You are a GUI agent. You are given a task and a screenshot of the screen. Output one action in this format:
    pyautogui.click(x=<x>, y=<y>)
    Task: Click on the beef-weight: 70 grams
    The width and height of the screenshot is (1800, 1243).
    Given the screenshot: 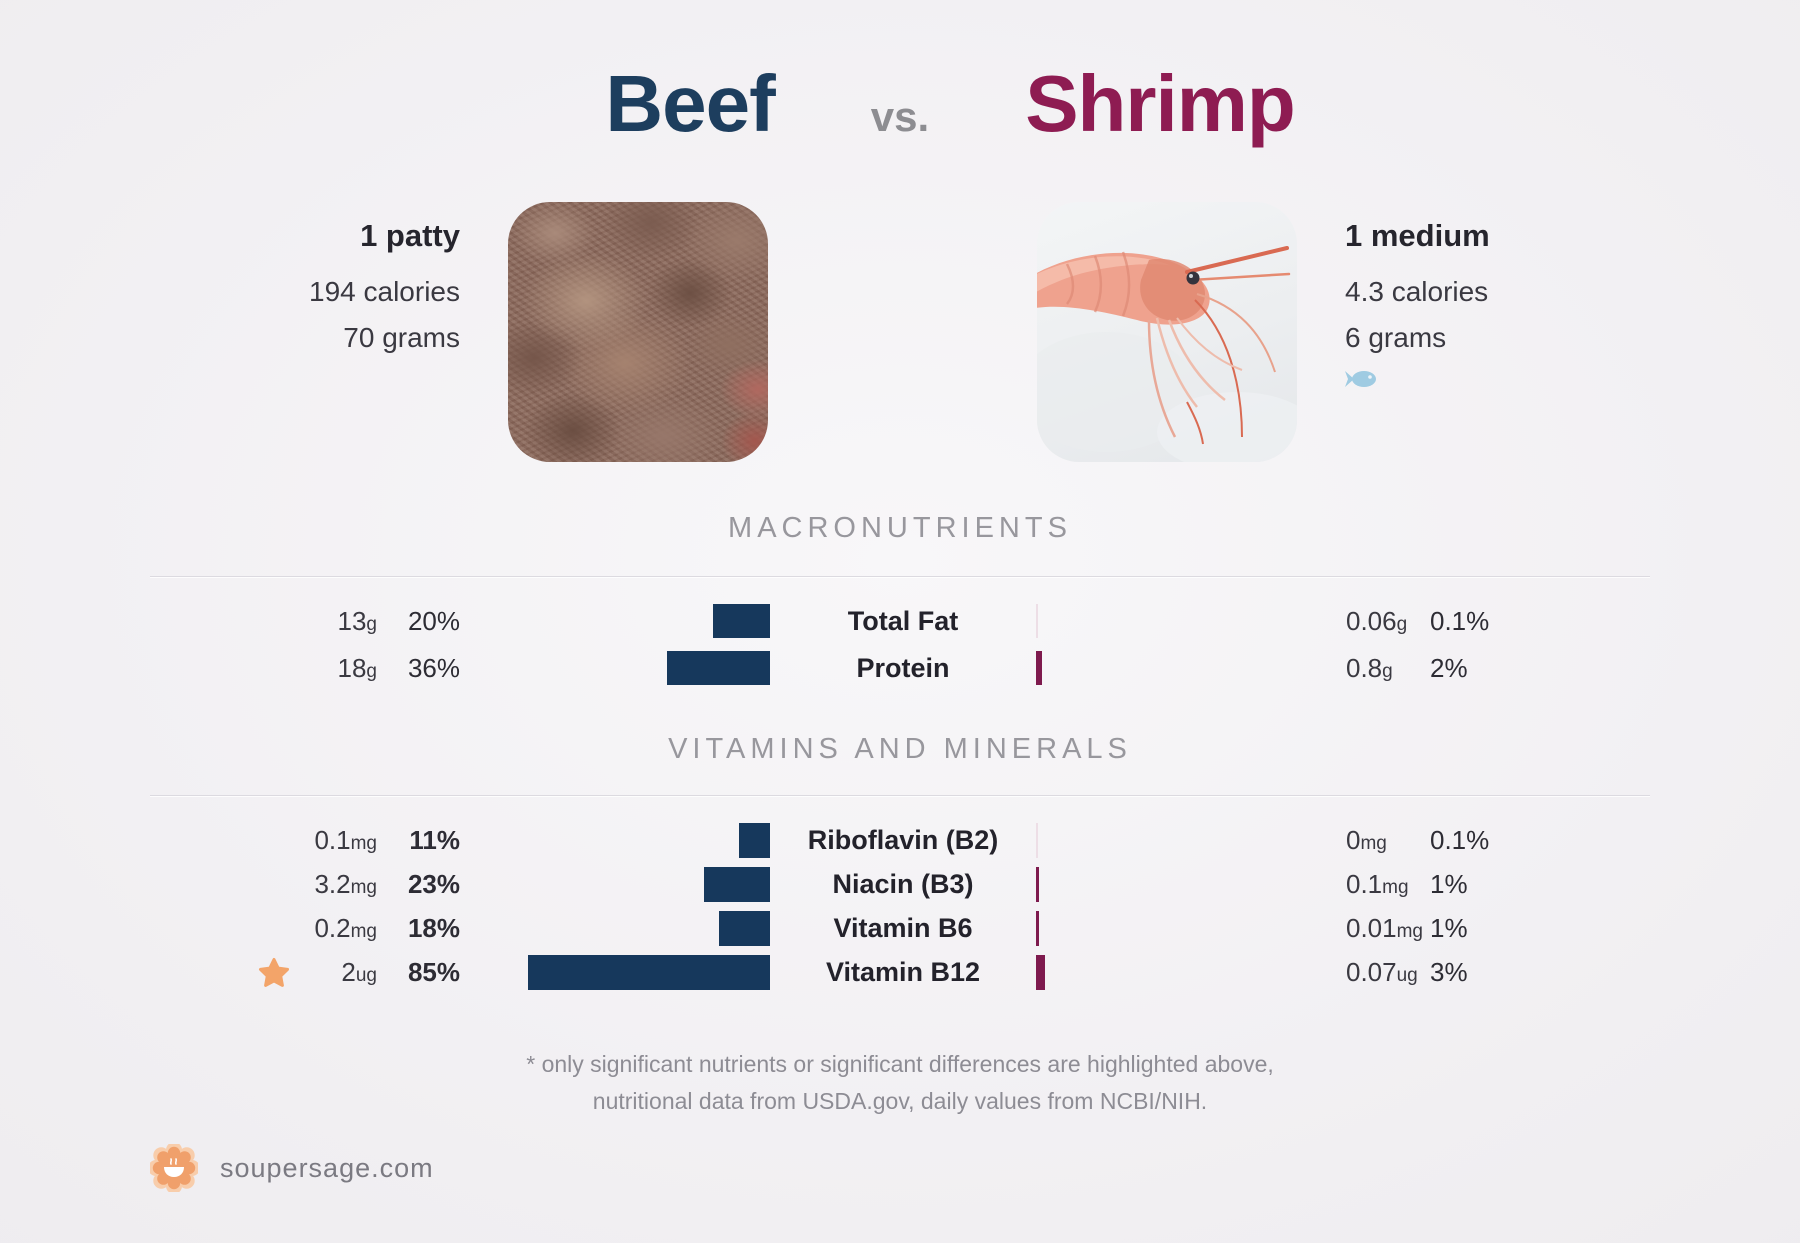 What is the action you would take?
    pyautogui.click(x=401, y=337)
    